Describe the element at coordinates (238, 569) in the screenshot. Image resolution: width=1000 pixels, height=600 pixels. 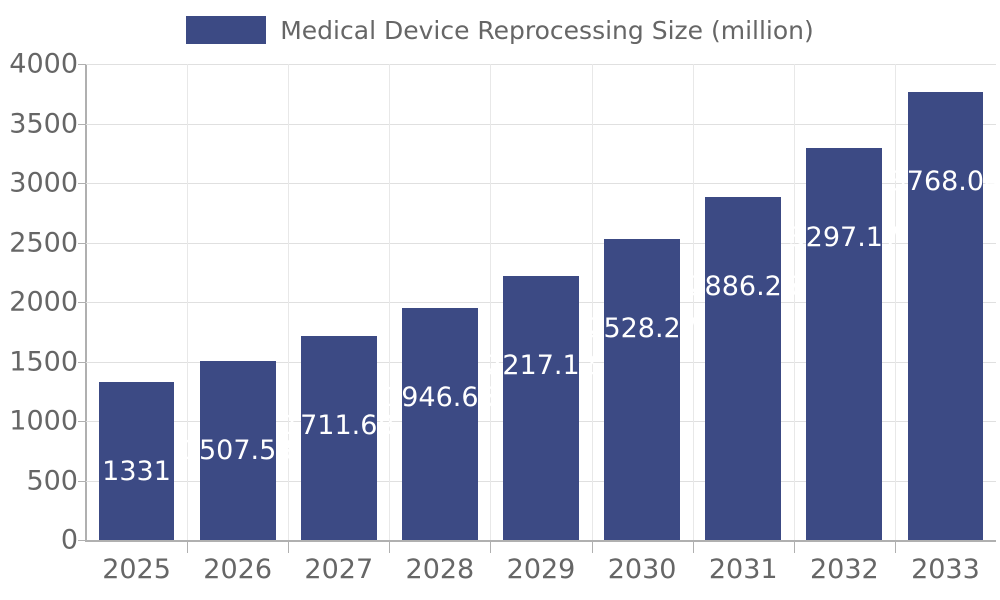
I see `x-axis-tick-label: 2026` at that location.